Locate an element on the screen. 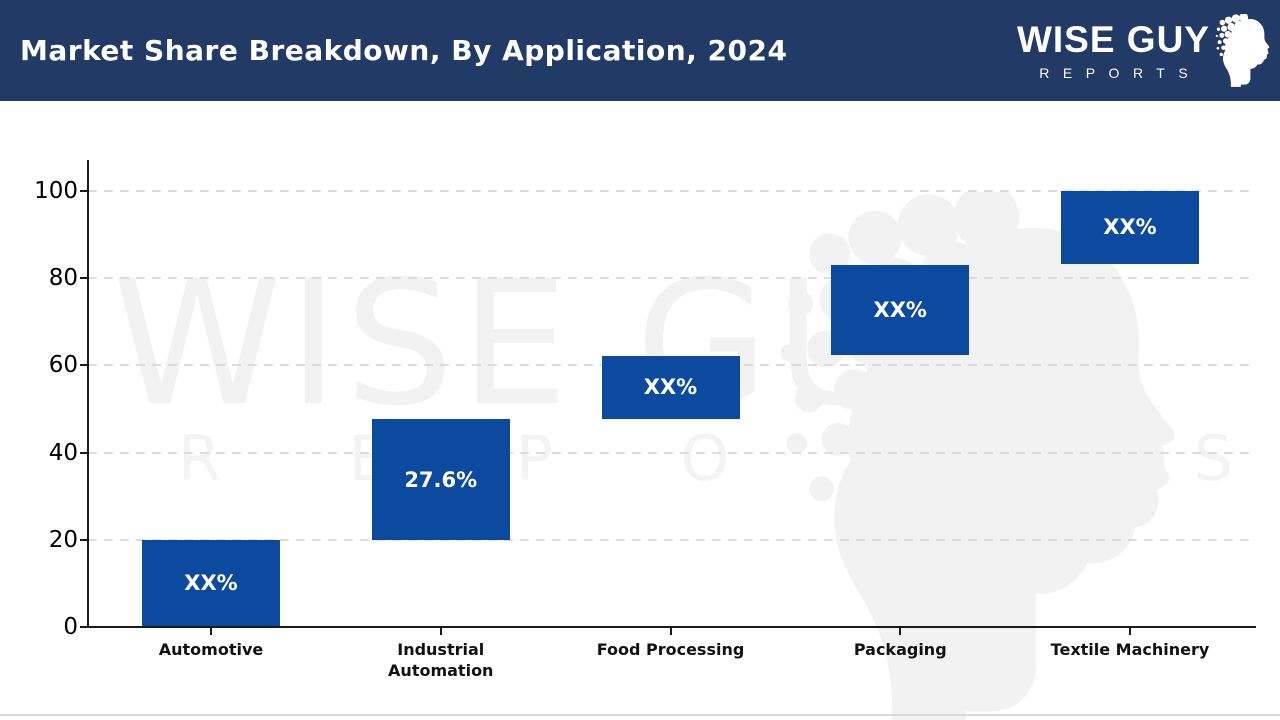 The image size is (1280, 720). bar-textile-machinery: XX% is located at coordinates (1130, 227).